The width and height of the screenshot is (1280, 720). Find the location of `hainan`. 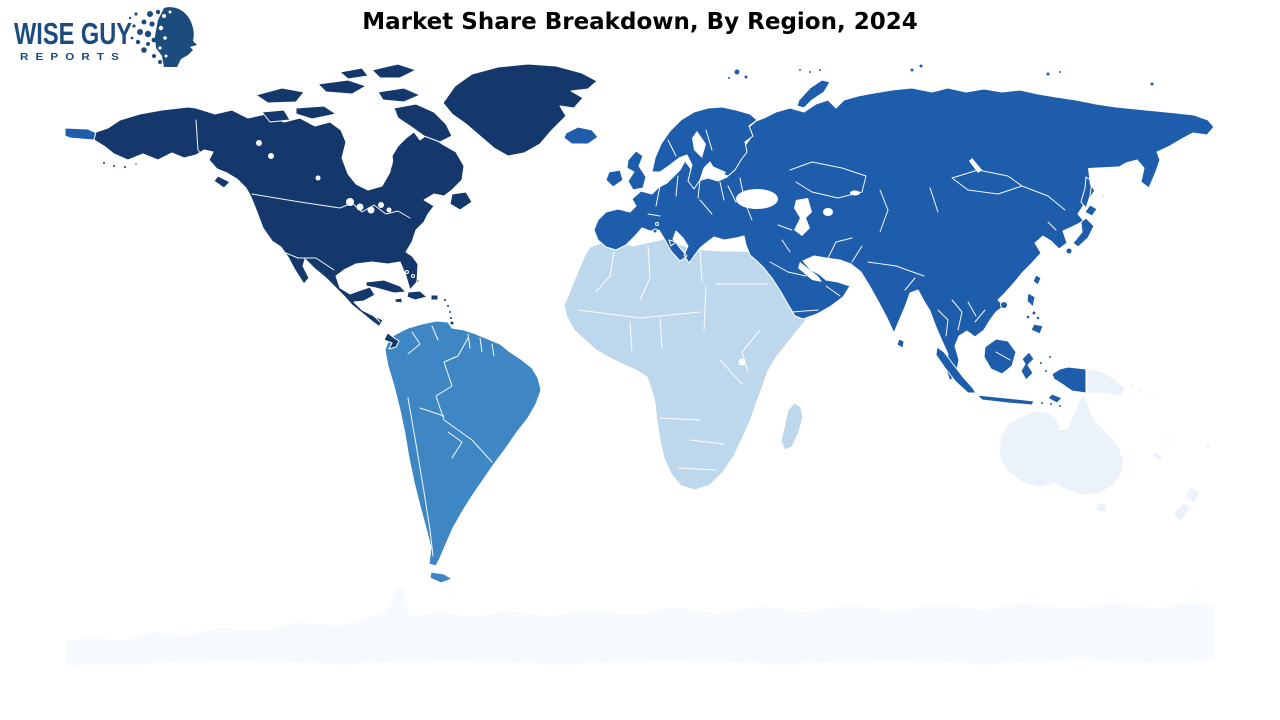

hainan is located at coordinates (1004, 305).